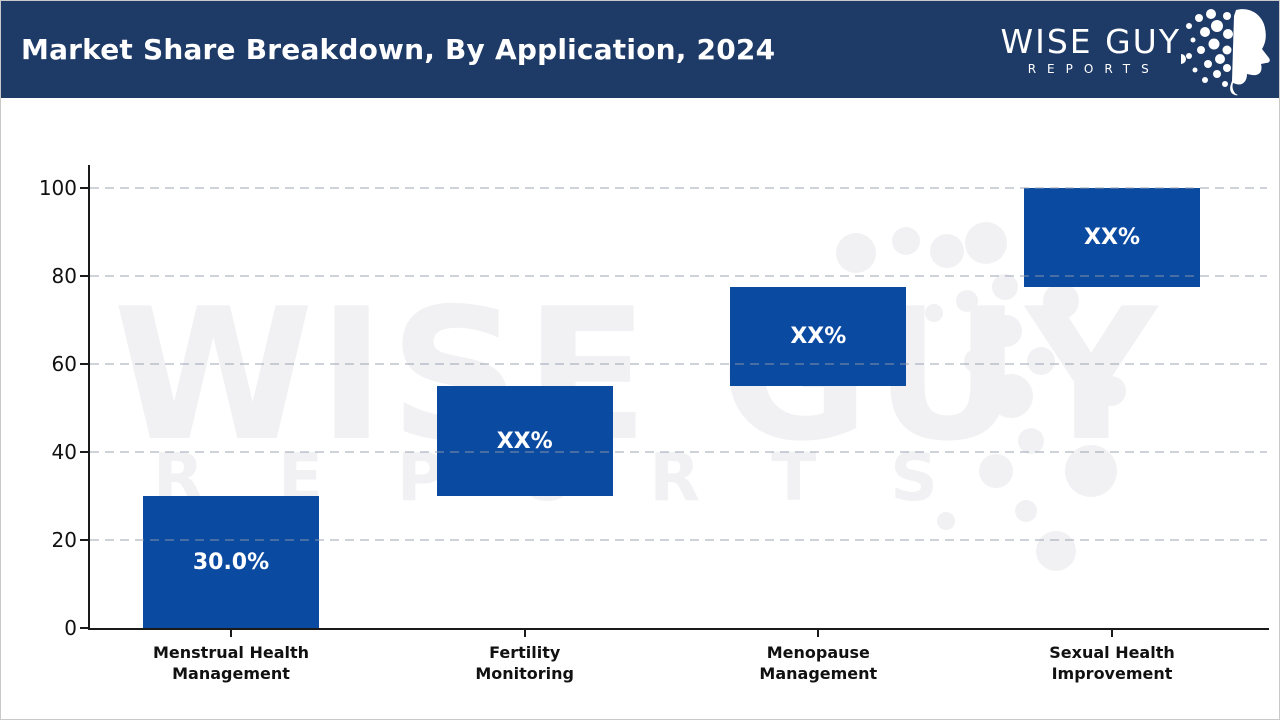  I want to click on x-axis-category-line: Improvement, so click(1112, 673).